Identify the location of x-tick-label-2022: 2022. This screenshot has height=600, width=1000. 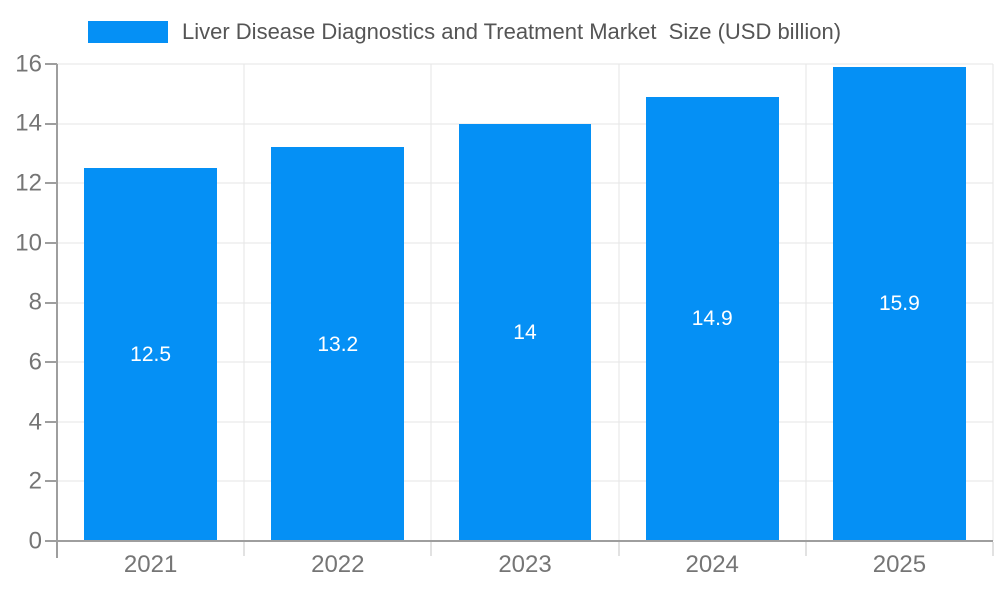
(338, 564).